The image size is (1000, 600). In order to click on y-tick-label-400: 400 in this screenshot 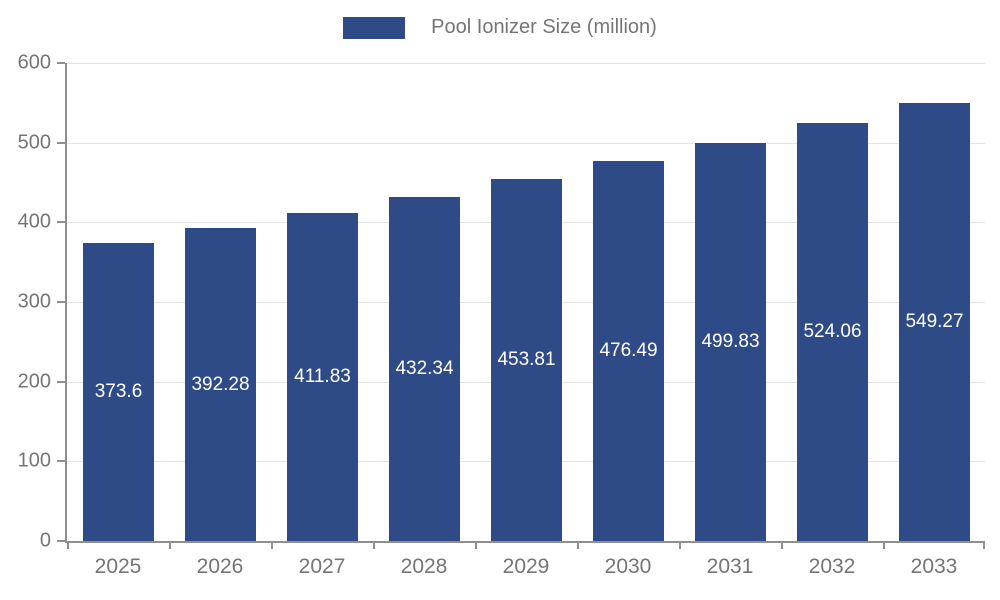, I will do `click(34, 221)`.